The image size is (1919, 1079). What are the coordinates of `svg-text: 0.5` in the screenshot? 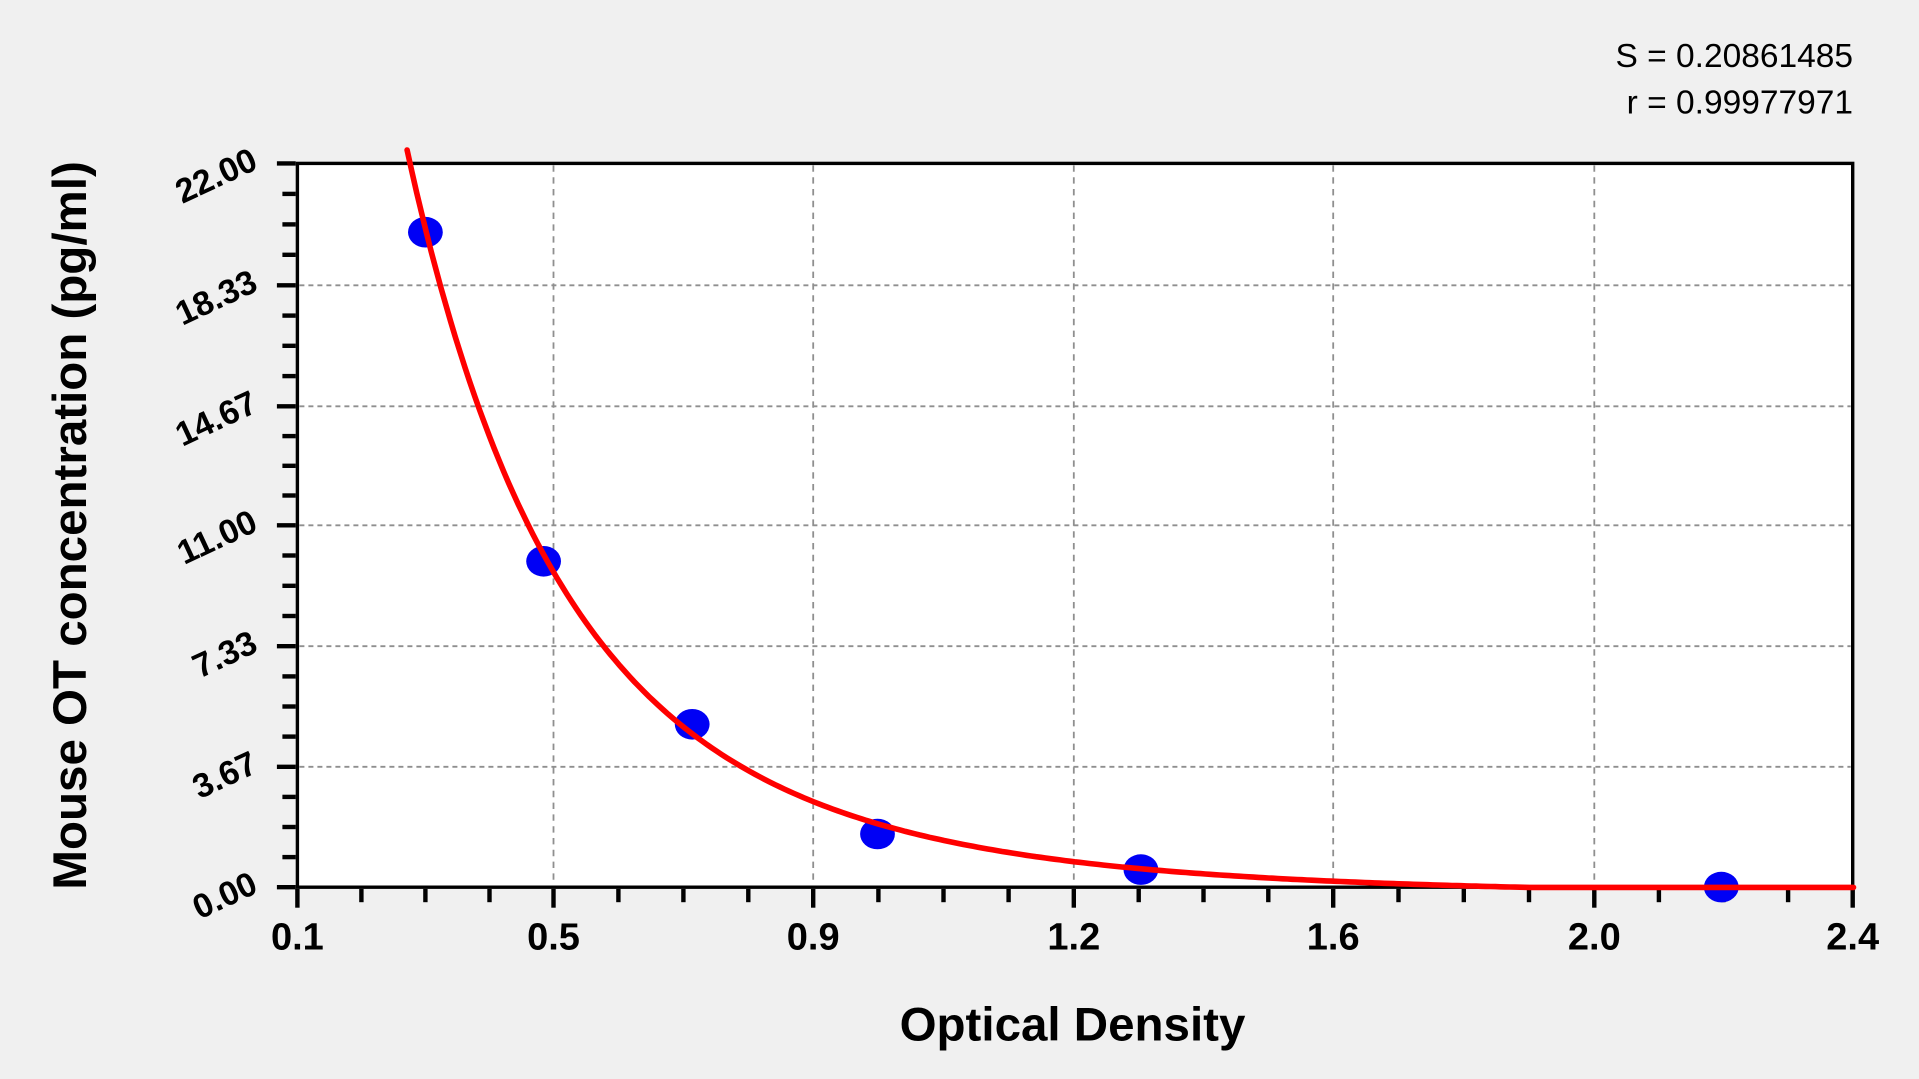 It's located at (553, 937).